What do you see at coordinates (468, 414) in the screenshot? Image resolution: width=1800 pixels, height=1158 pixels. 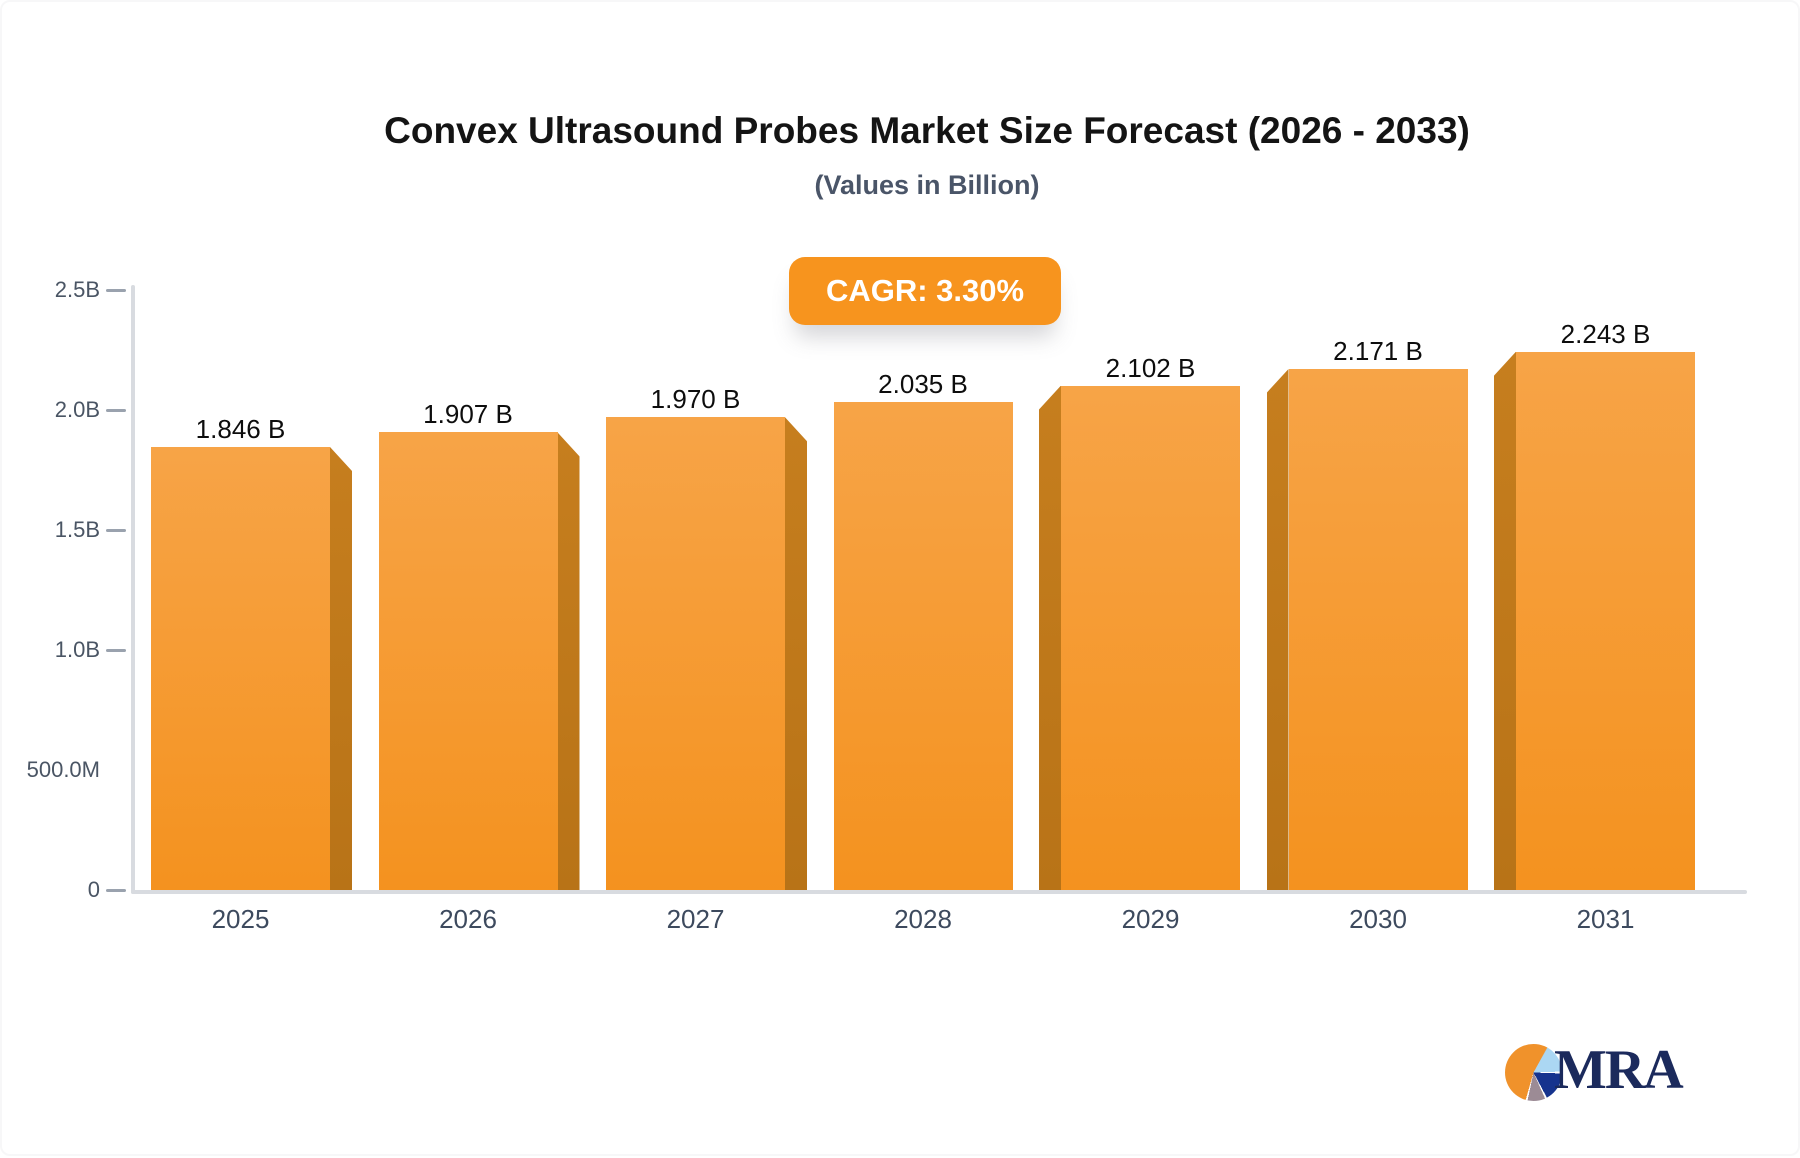 I see `bar-value-label: 1.907 B` at bounding box center [468, 414].